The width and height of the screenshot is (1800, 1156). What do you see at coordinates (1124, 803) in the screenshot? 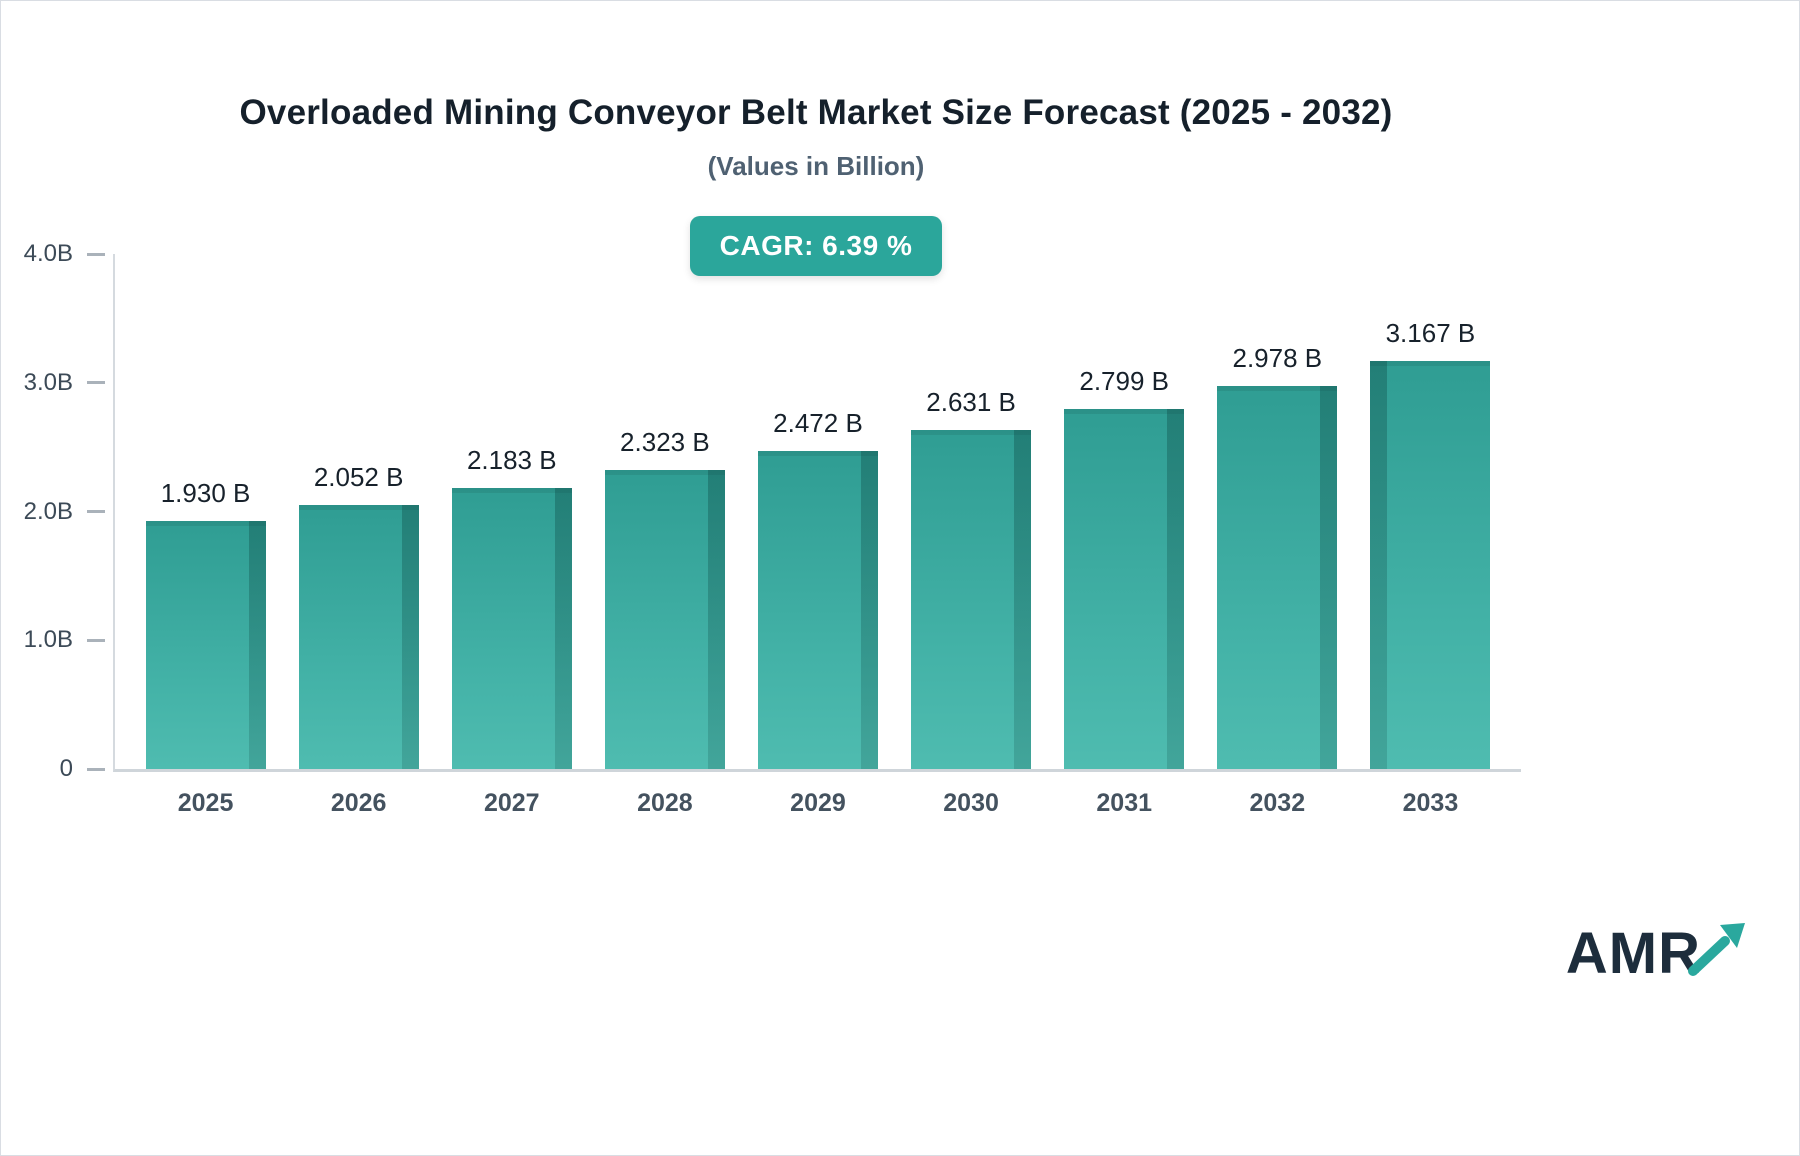
I see `x-axis-label: 2031` at bounding box center [1124, 803].